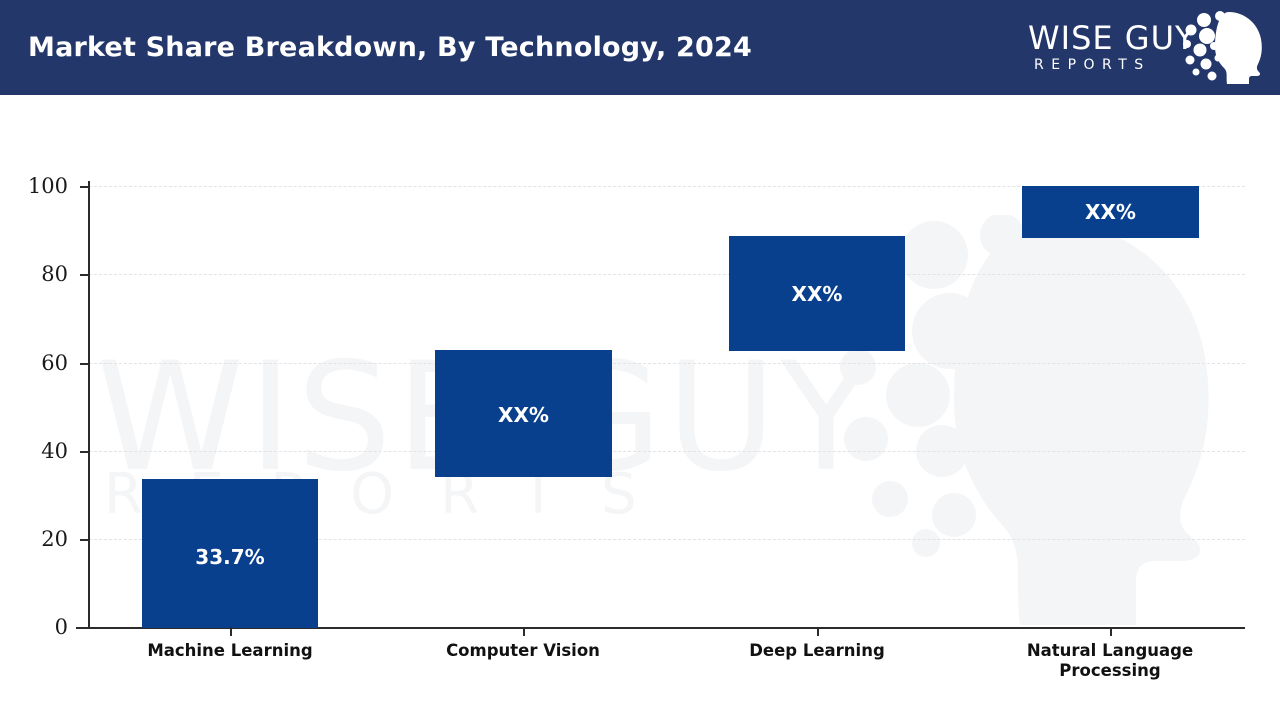  Describe the element at coordinates (660, 628) in the screenshot. I see `x-axis-line` at that location.